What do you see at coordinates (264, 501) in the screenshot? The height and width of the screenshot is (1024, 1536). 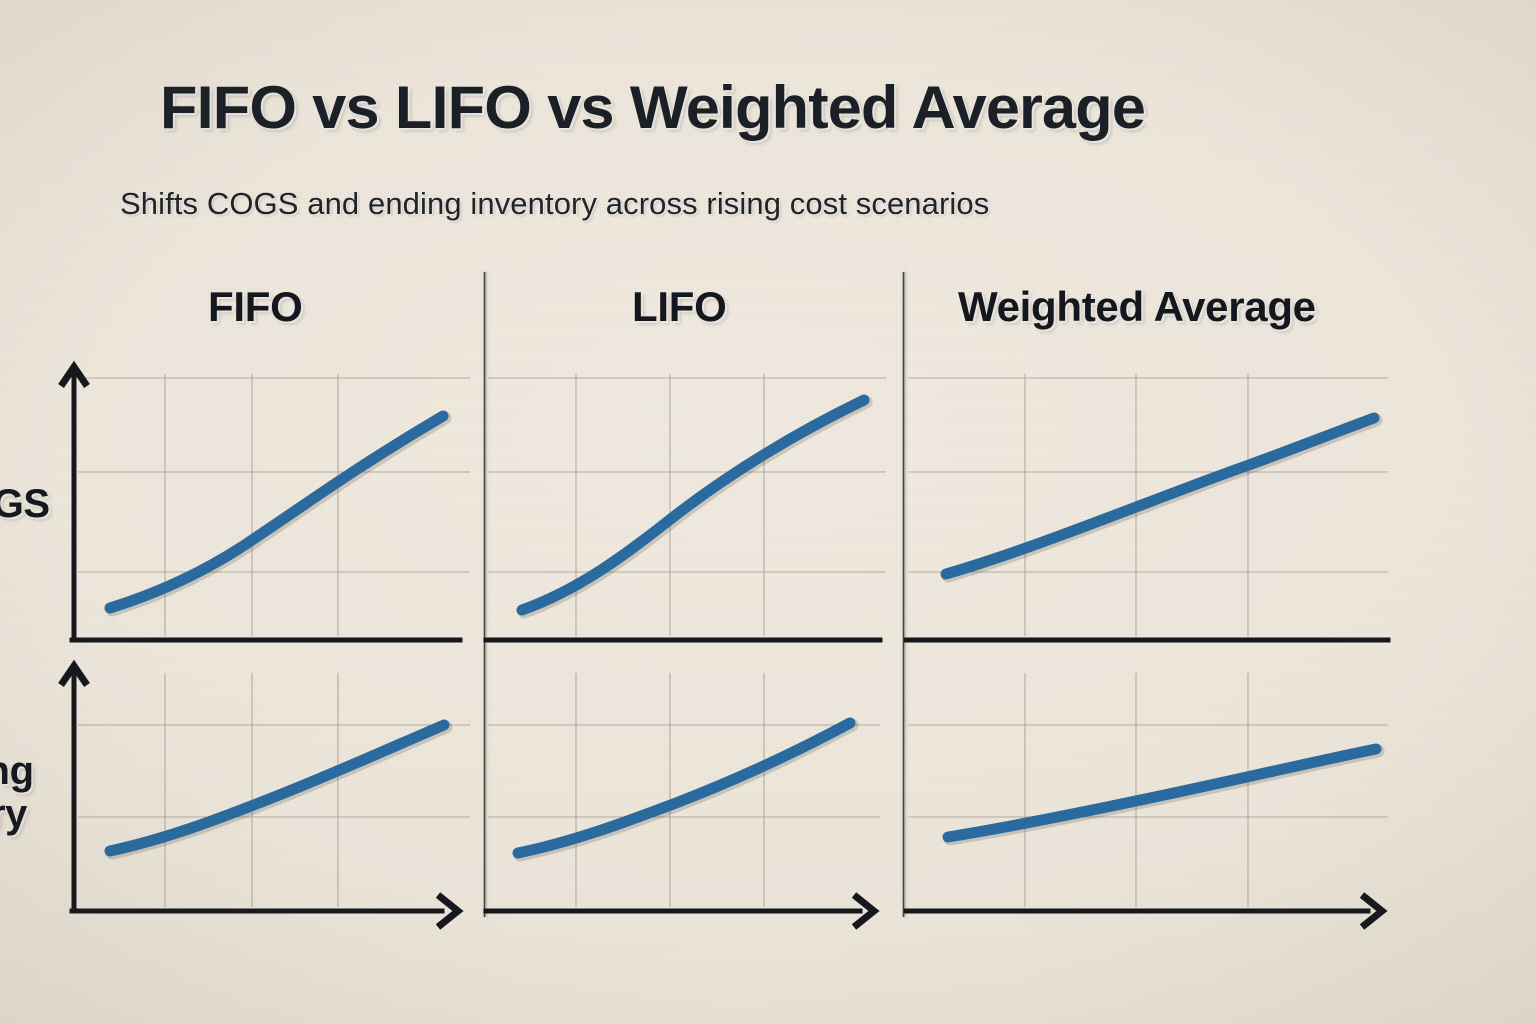 I see `chart-fifo-cogs` at bounding box center [264, 501].